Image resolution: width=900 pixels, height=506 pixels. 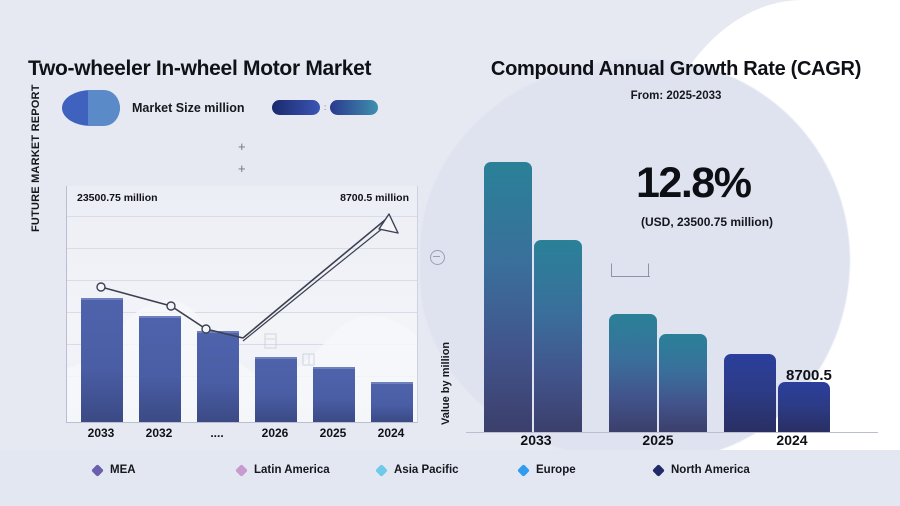 I want to click on legend-label: North America, so click(x=710, y=470).